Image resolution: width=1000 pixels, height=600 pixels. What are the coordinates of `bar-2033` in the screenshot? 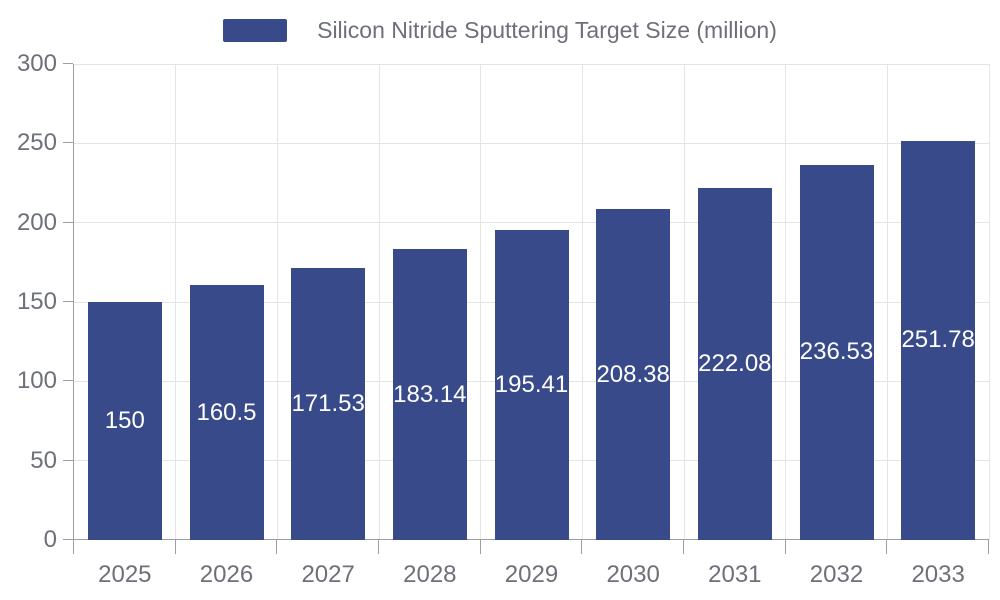 It's located at (938, 340).